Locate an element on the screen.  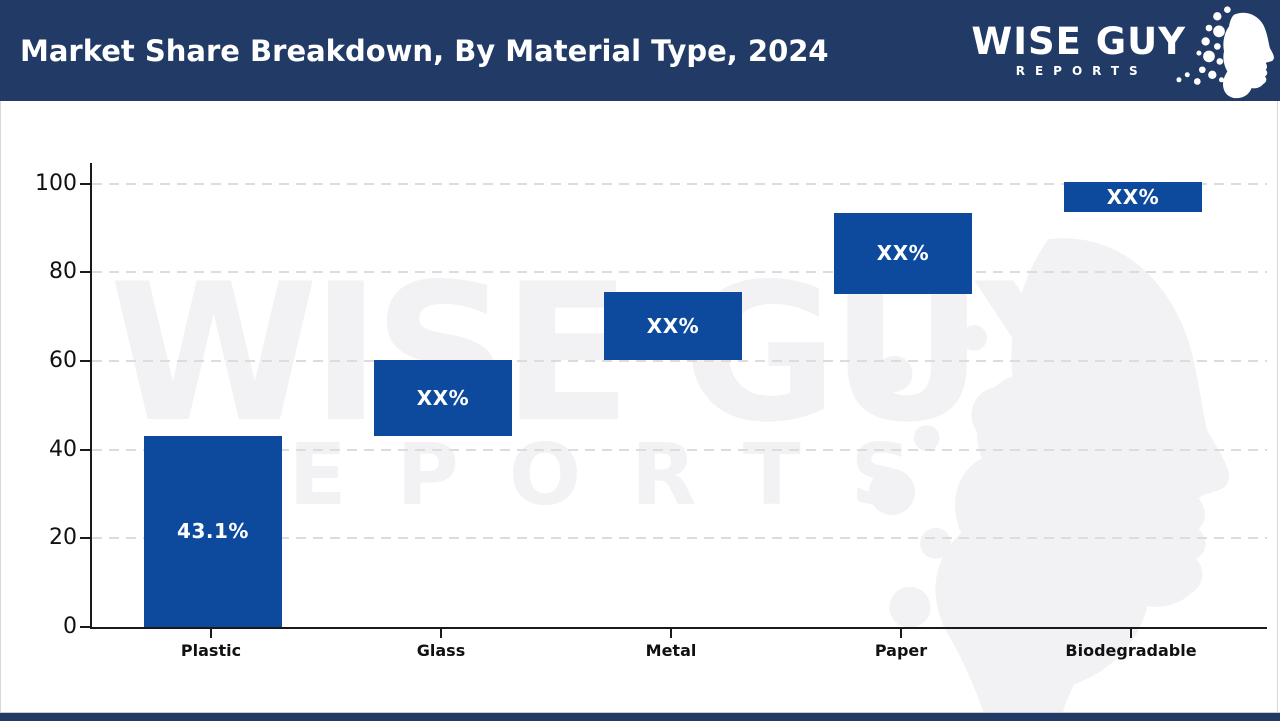
logo-face-icon is located at coordinates (1225, 51).